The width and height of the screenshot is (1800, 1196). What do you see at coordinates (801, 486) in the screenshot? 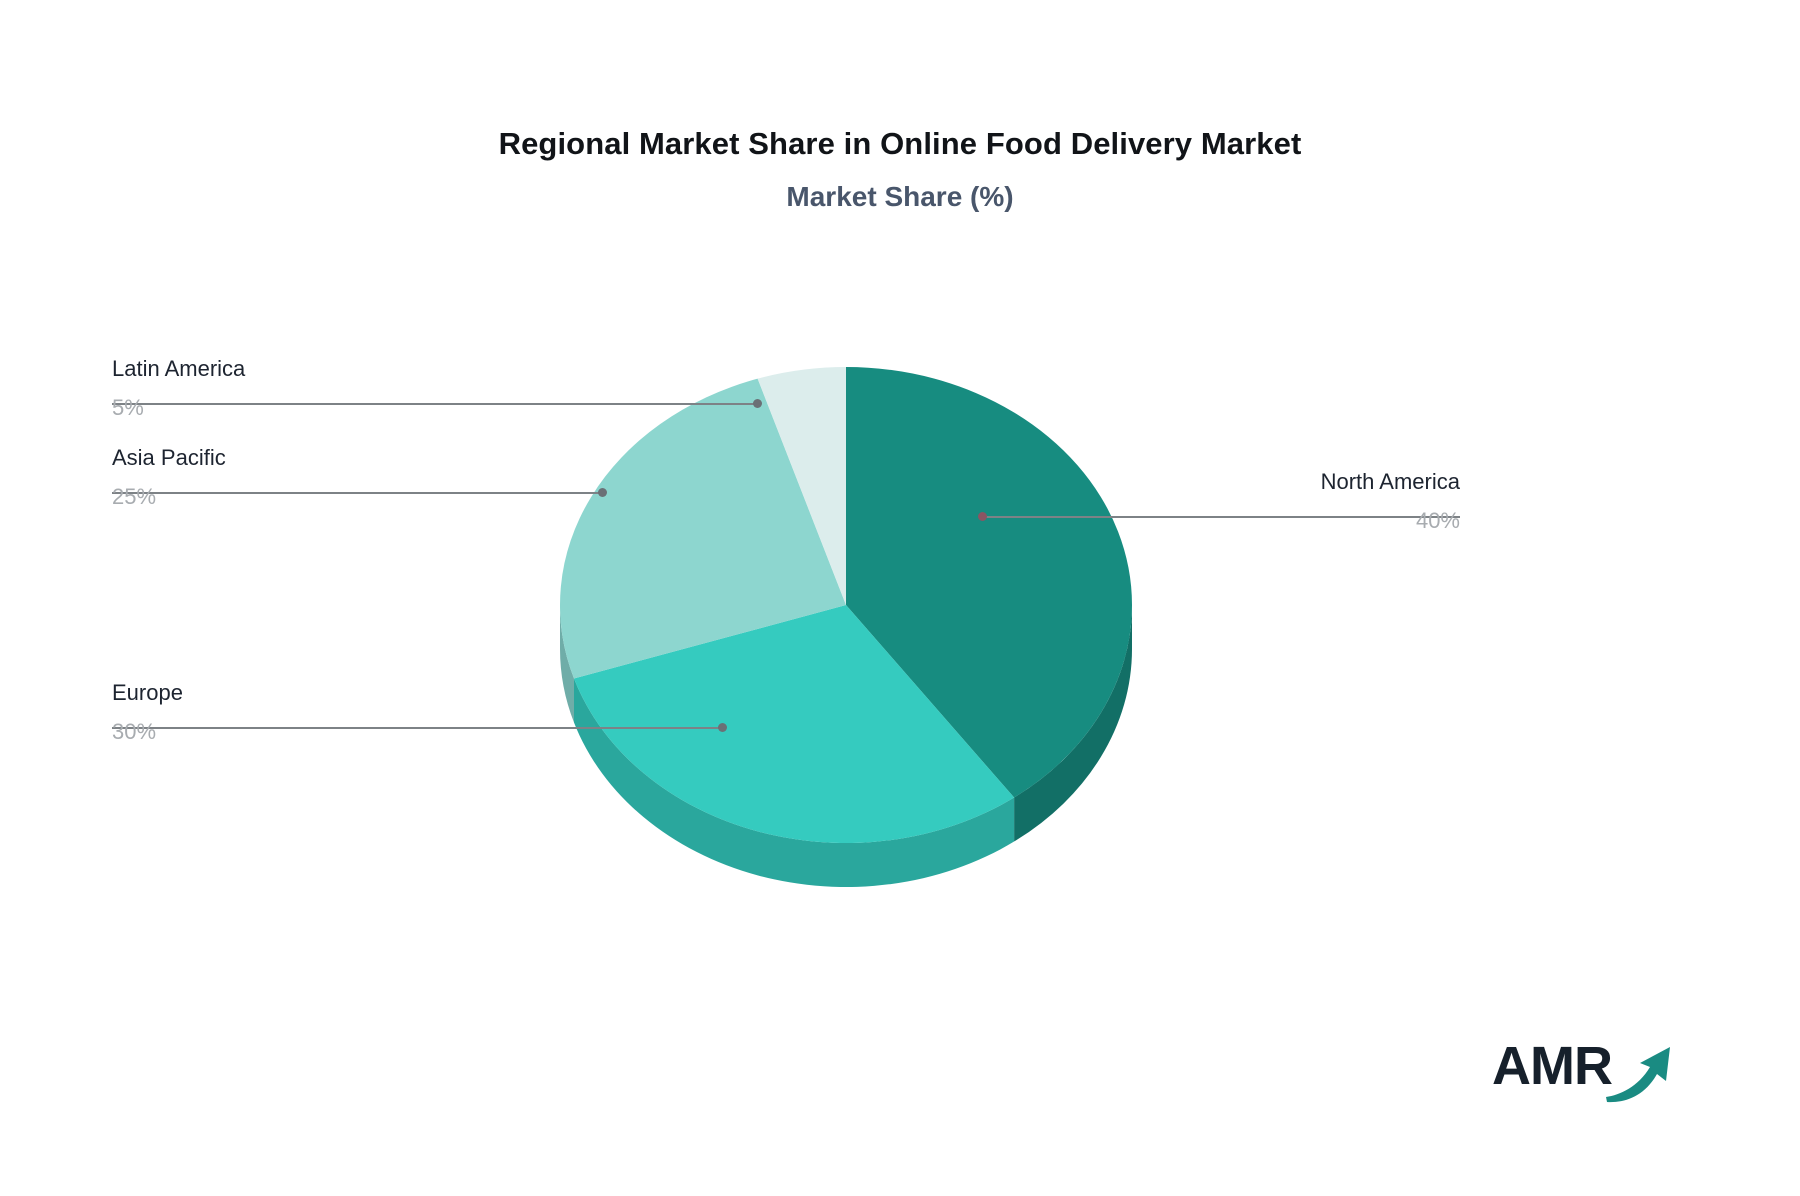
I see `pie-slice-latin-america` at bounding box center [801, 486].